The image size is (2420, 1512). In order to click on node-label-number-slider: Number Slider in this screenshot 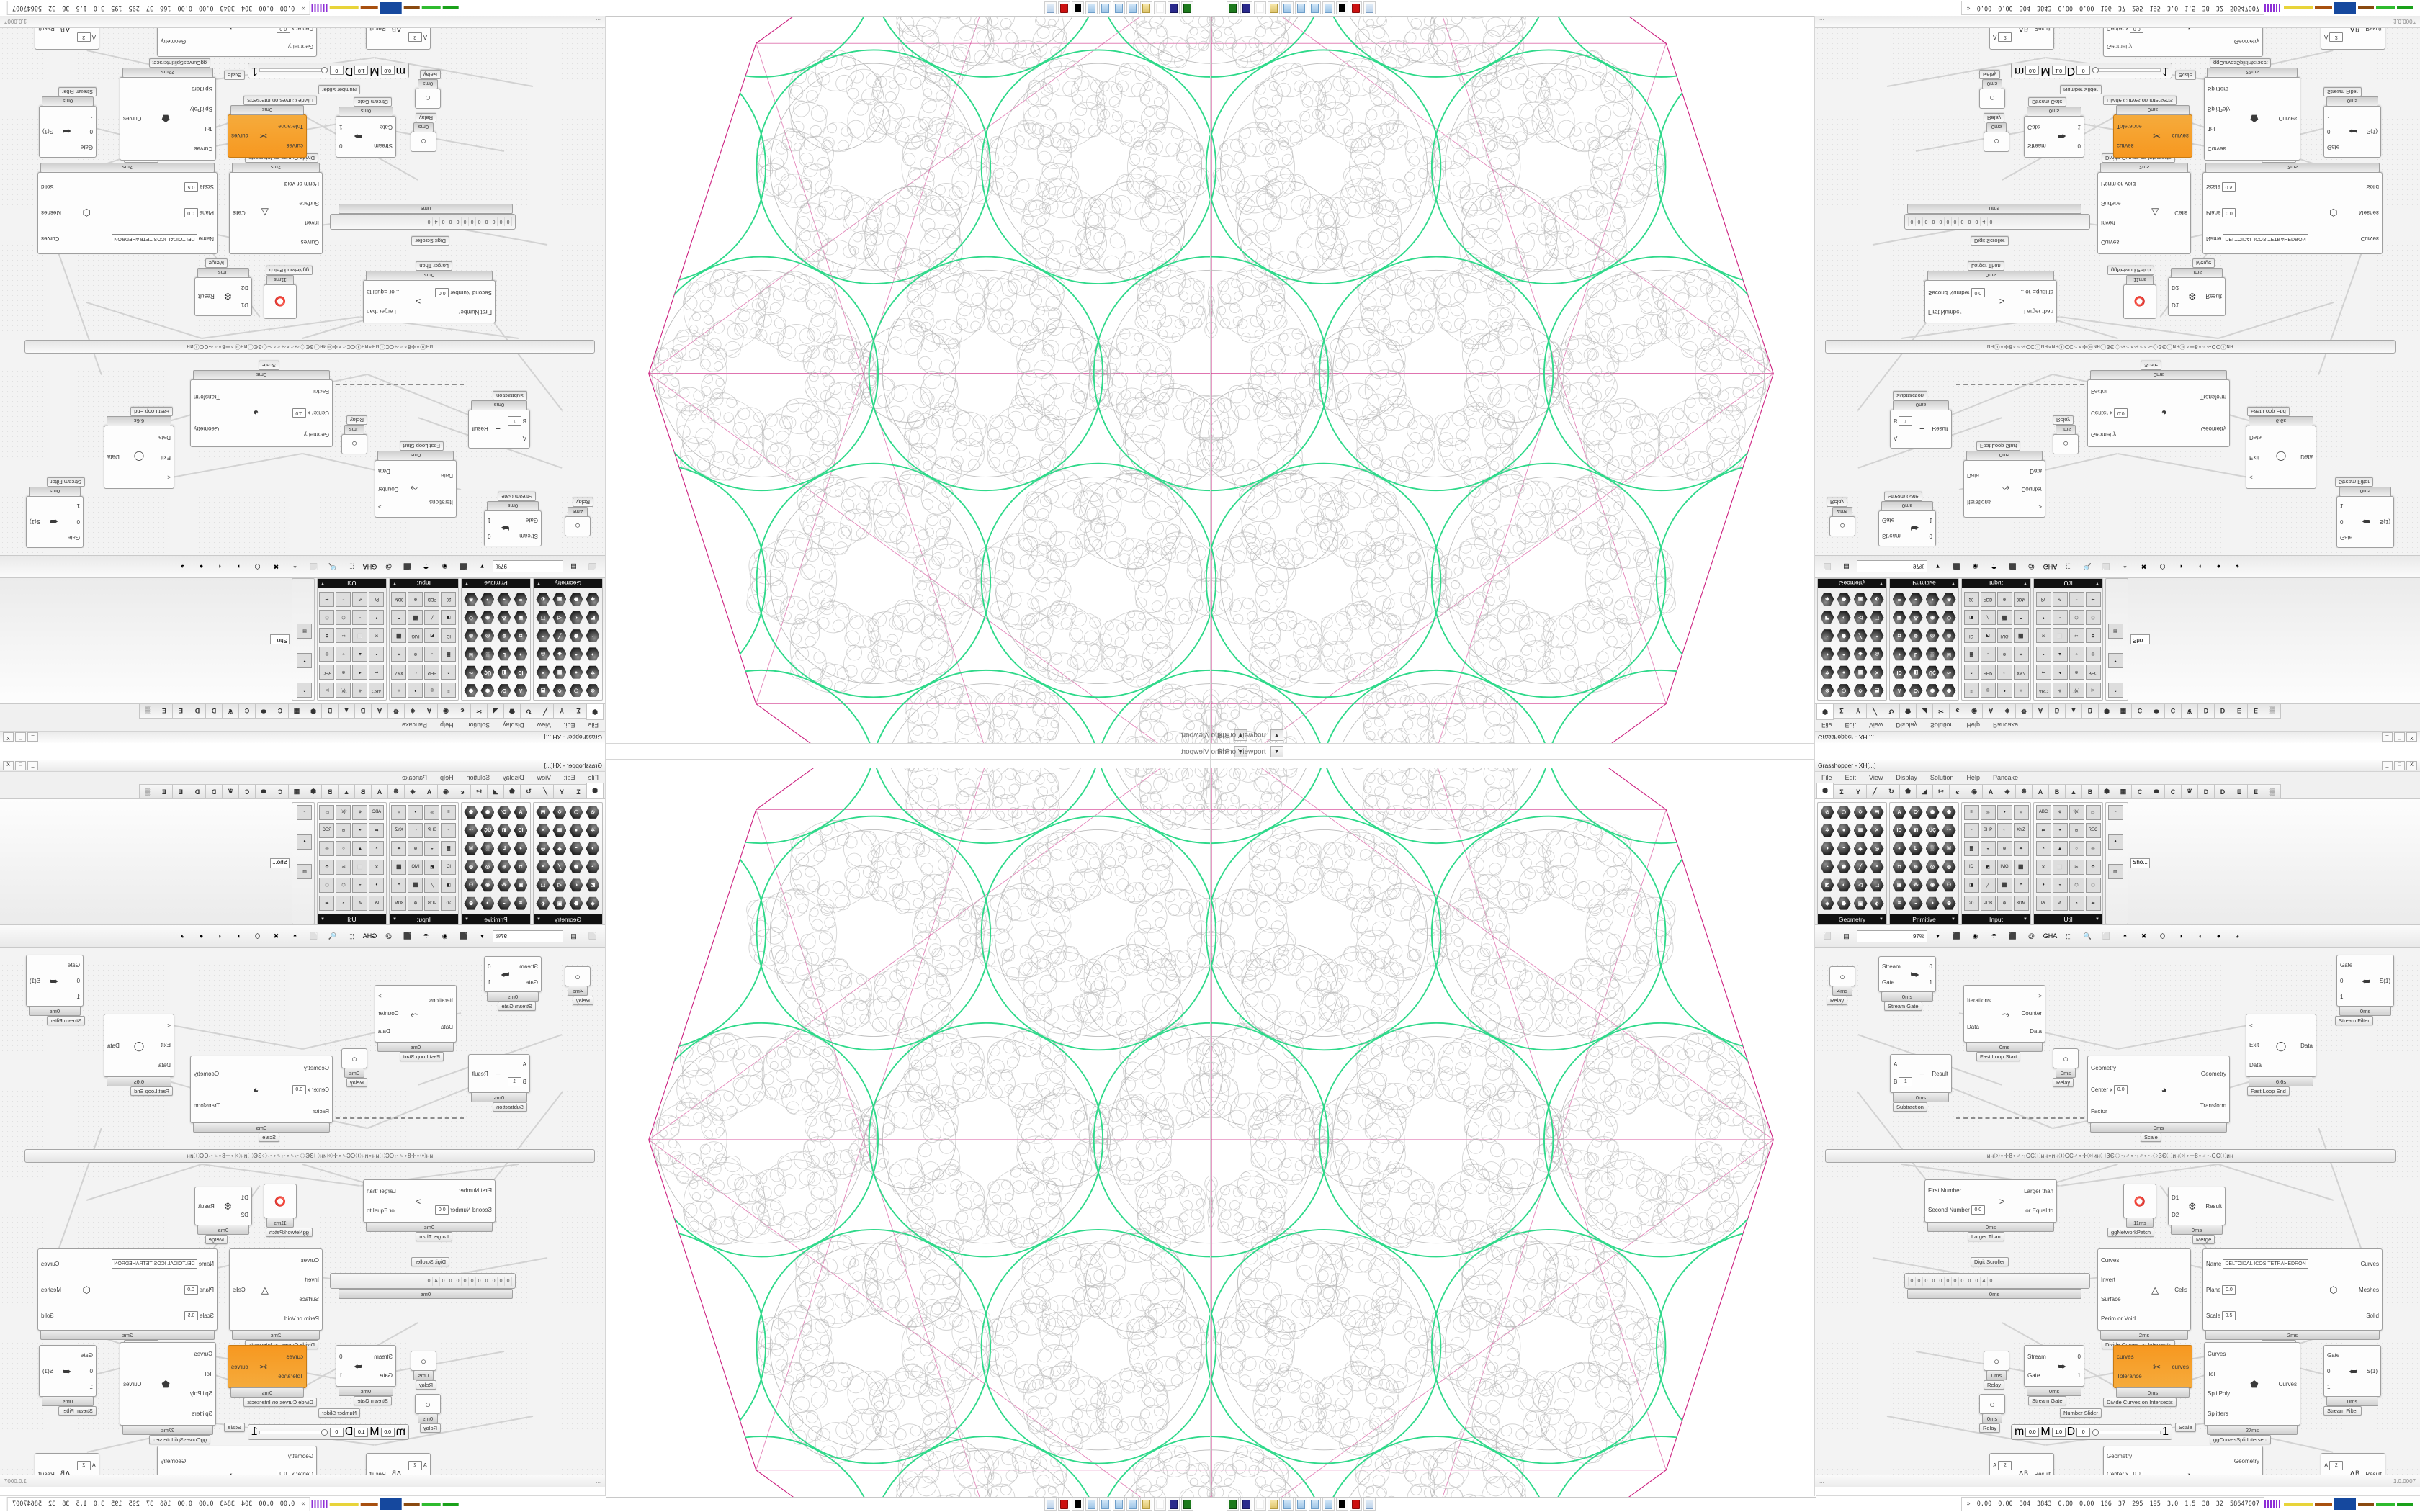, I will do `click(2081, 89)`.